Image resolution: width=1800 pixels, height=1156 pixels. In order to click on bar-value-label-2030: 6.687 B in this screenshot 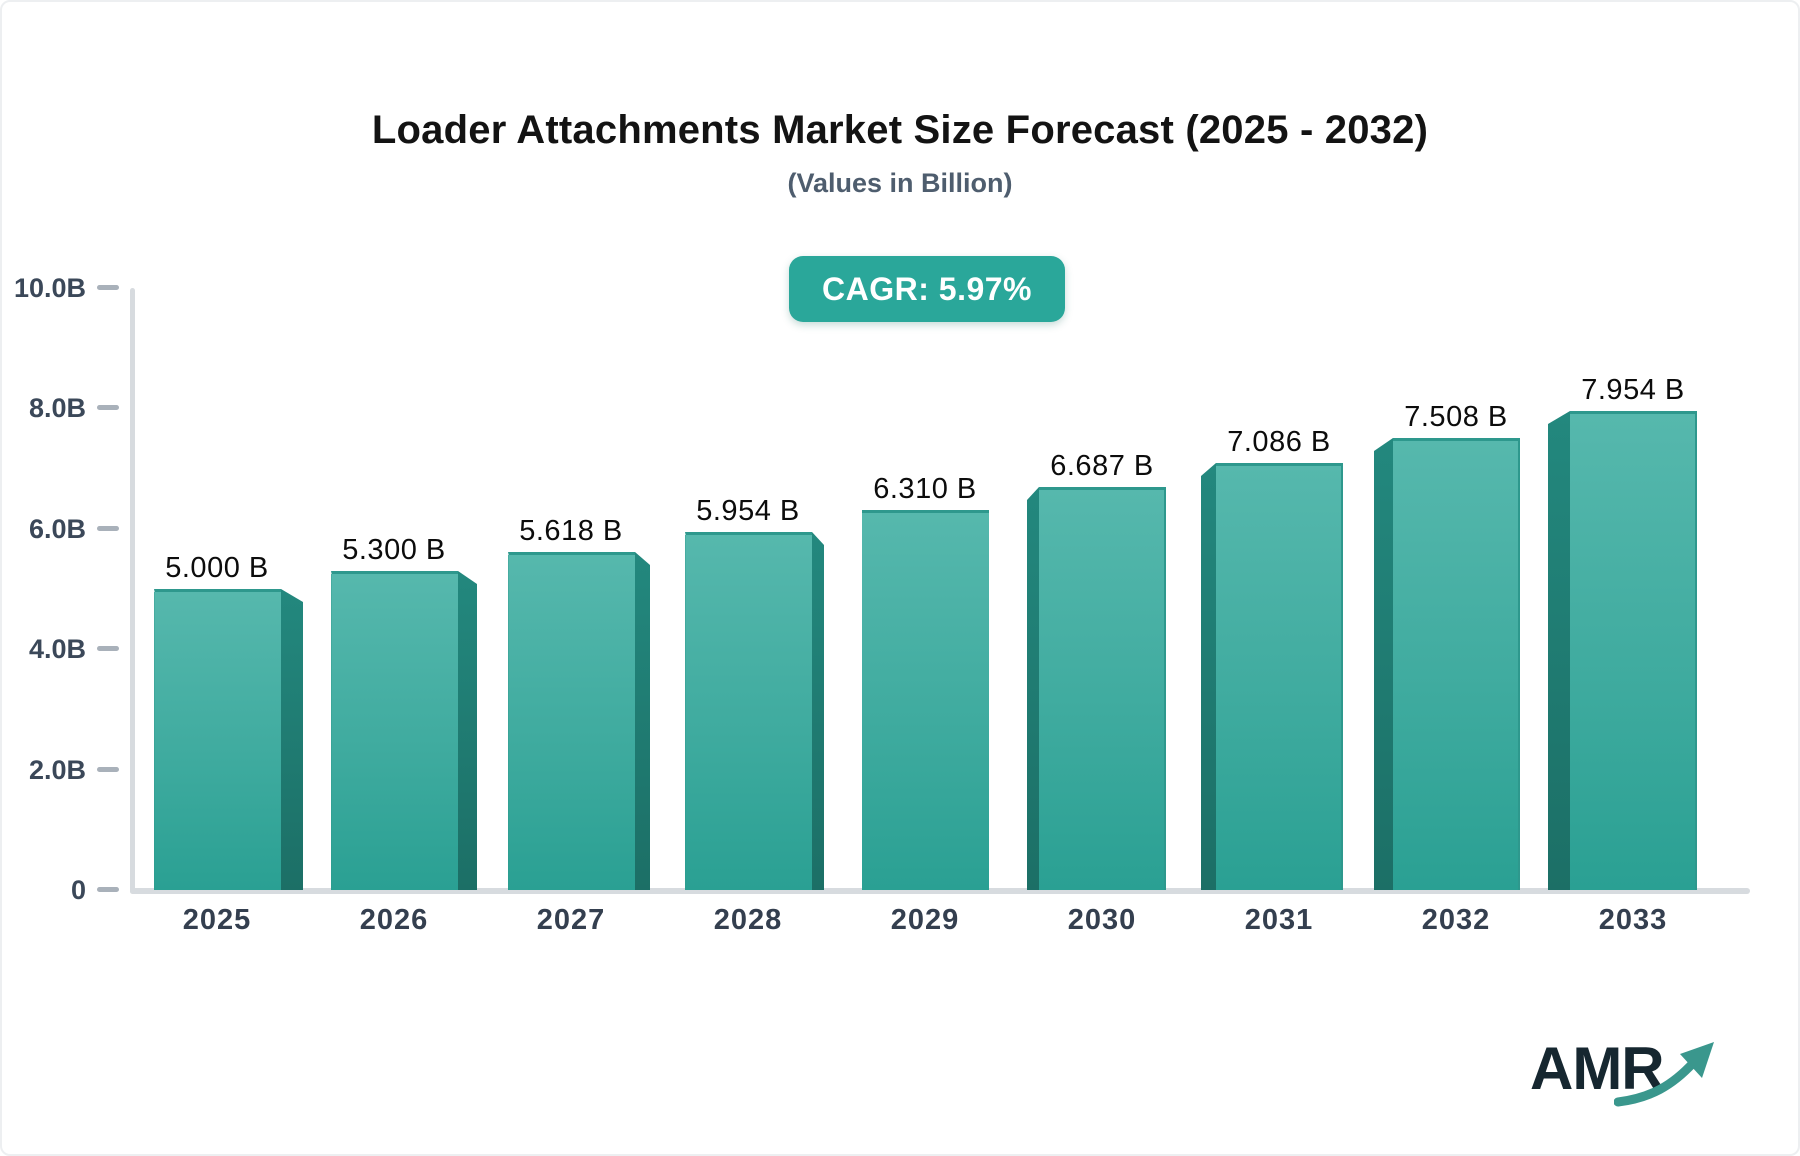, I will do `click(1102, 466)`.